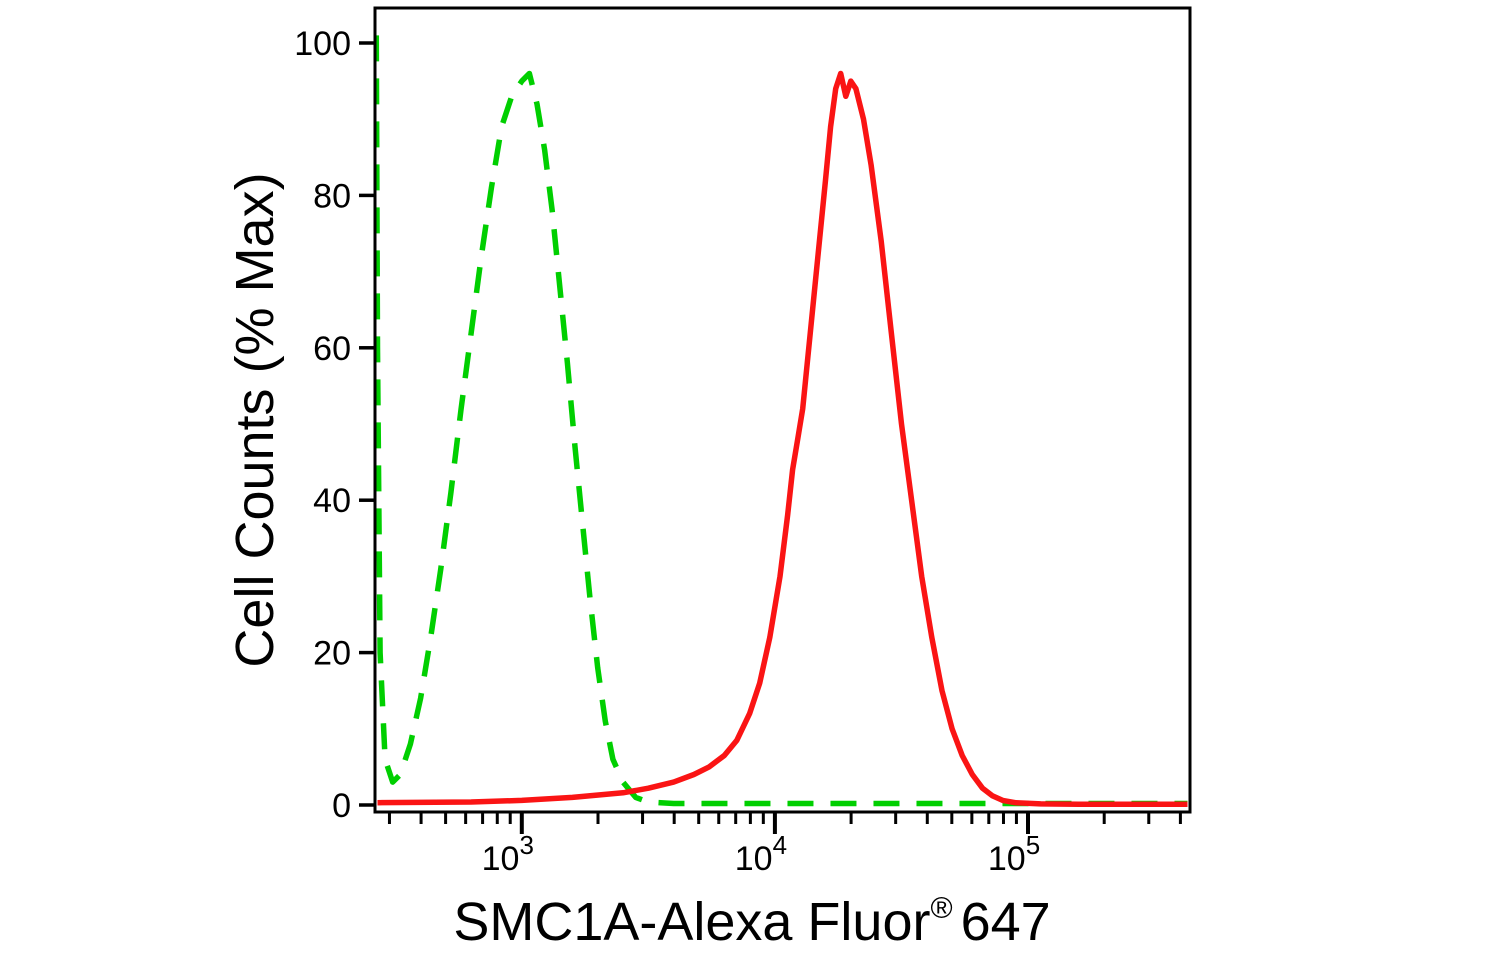 This screenshot has width=1490, height=962. Describe the element at coordinates (322, 44) in the screenshot. I see `y-tick-label: 100` at that location.